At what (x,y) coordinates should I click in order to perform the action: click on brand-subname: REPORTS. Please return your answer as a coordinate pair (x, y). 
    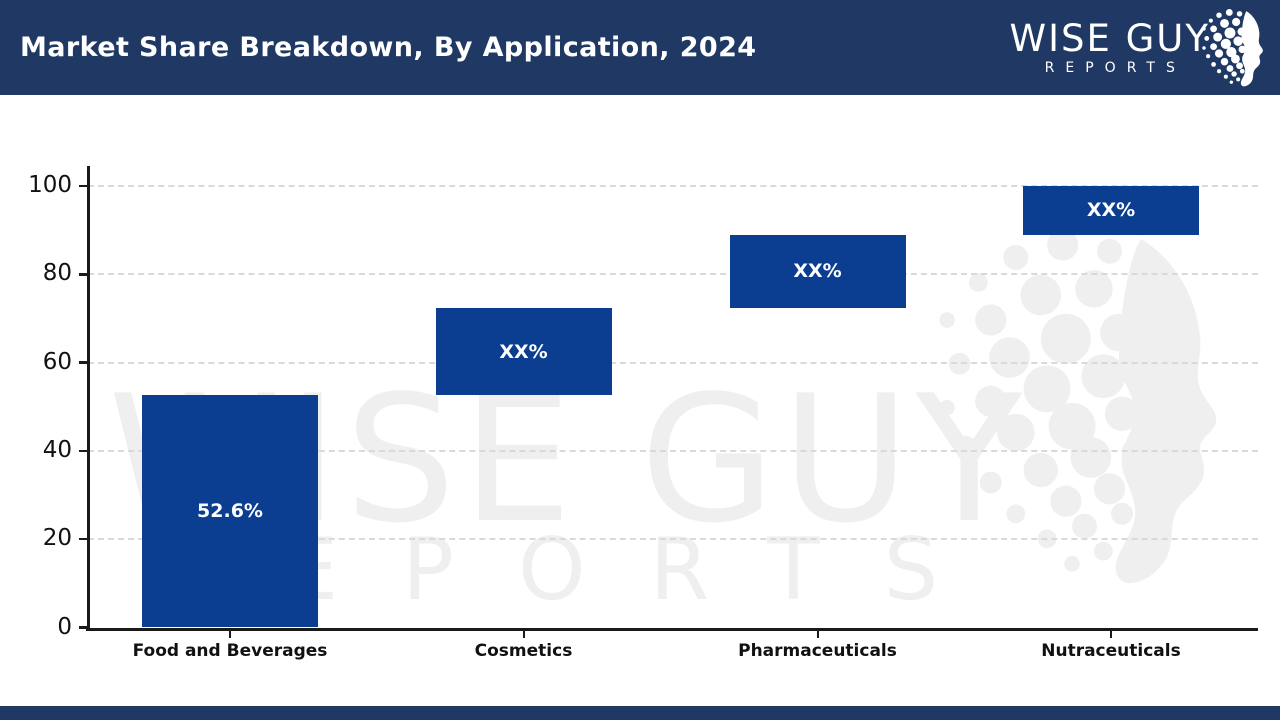
    Looking at the image, I should click on (1115, 67).